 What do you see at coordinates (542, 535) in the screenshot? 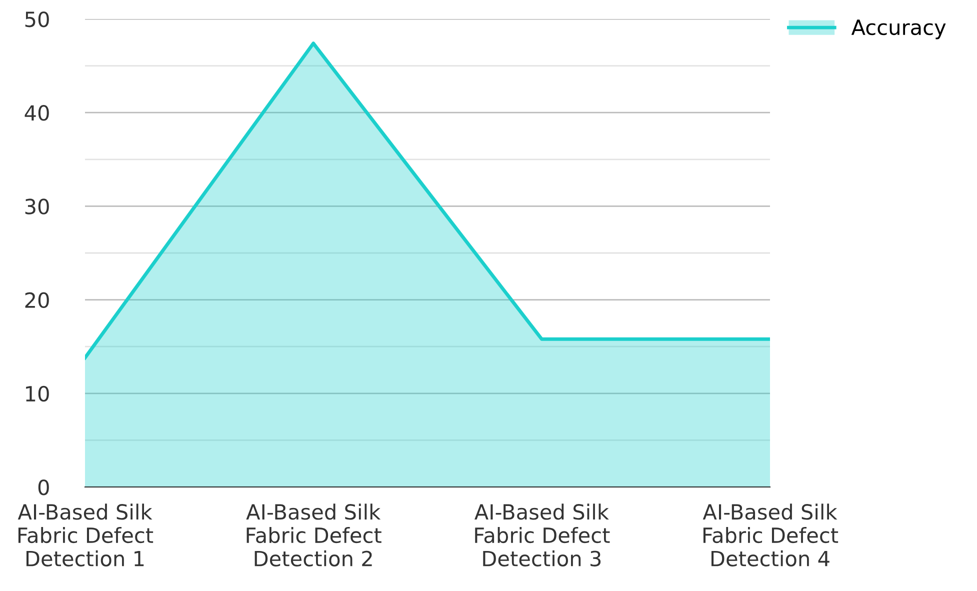
I see `x-tick-label: AI-Based Silk Fabric Defect Detection 3` at bounding box center [542, 535].